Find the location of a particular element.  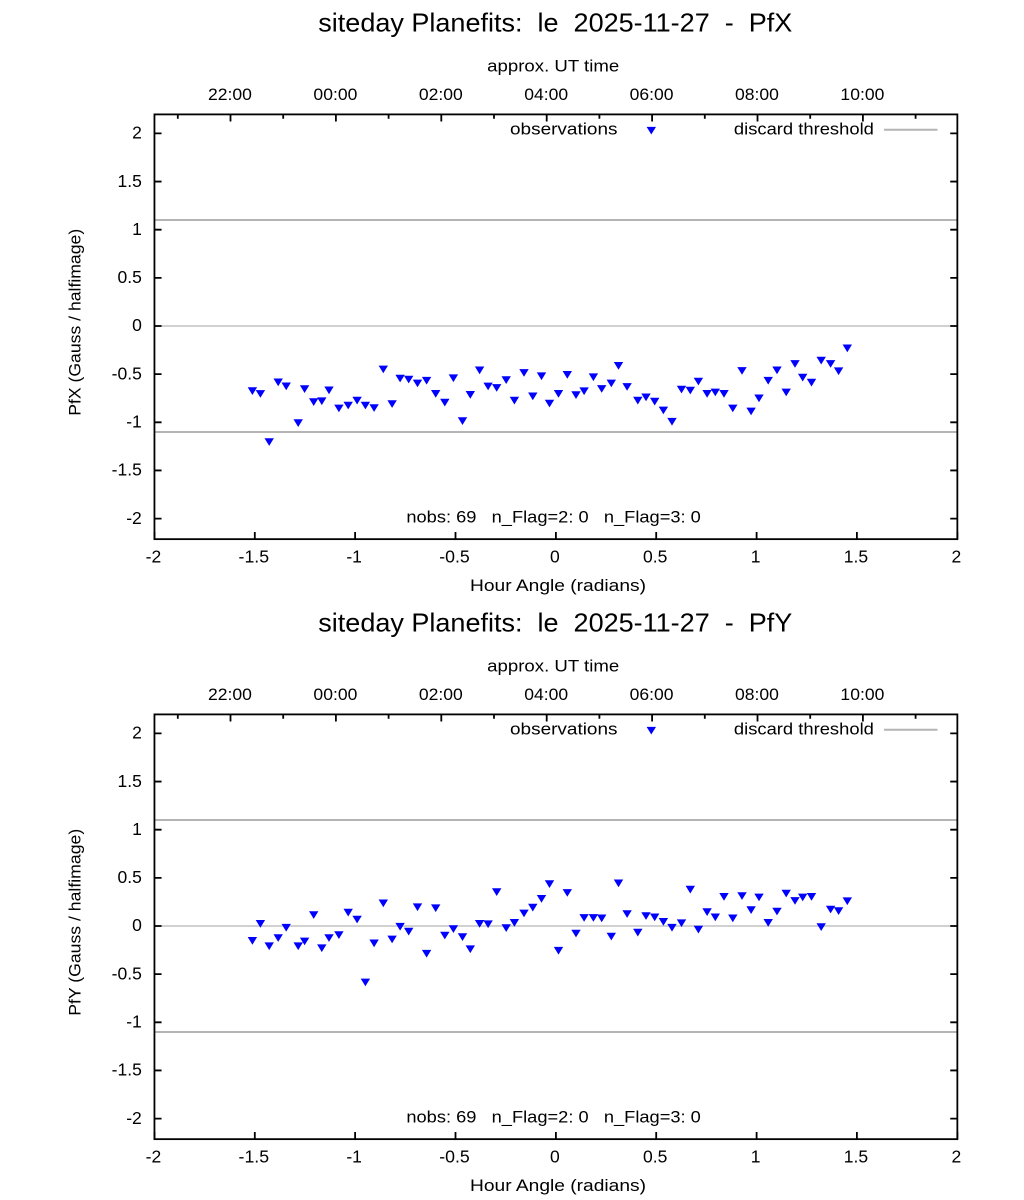

svg-text:siteday Planefits: le 2025-1: siteday Planefits: le 2025-11-27 - PfX is located at coordinates (555, 23).